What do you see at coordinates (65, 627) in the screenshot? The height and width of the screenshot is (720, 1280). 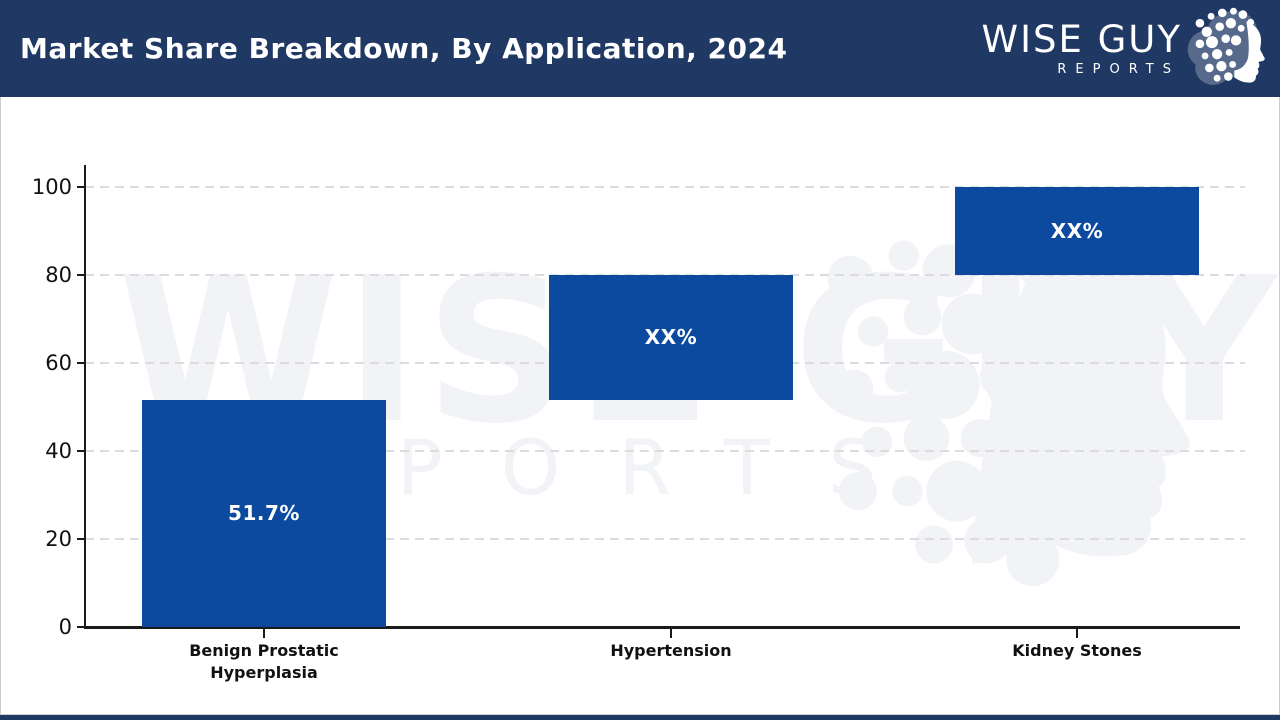 I see `y-tick-label-0: 0` at bounding box center [65, 627].